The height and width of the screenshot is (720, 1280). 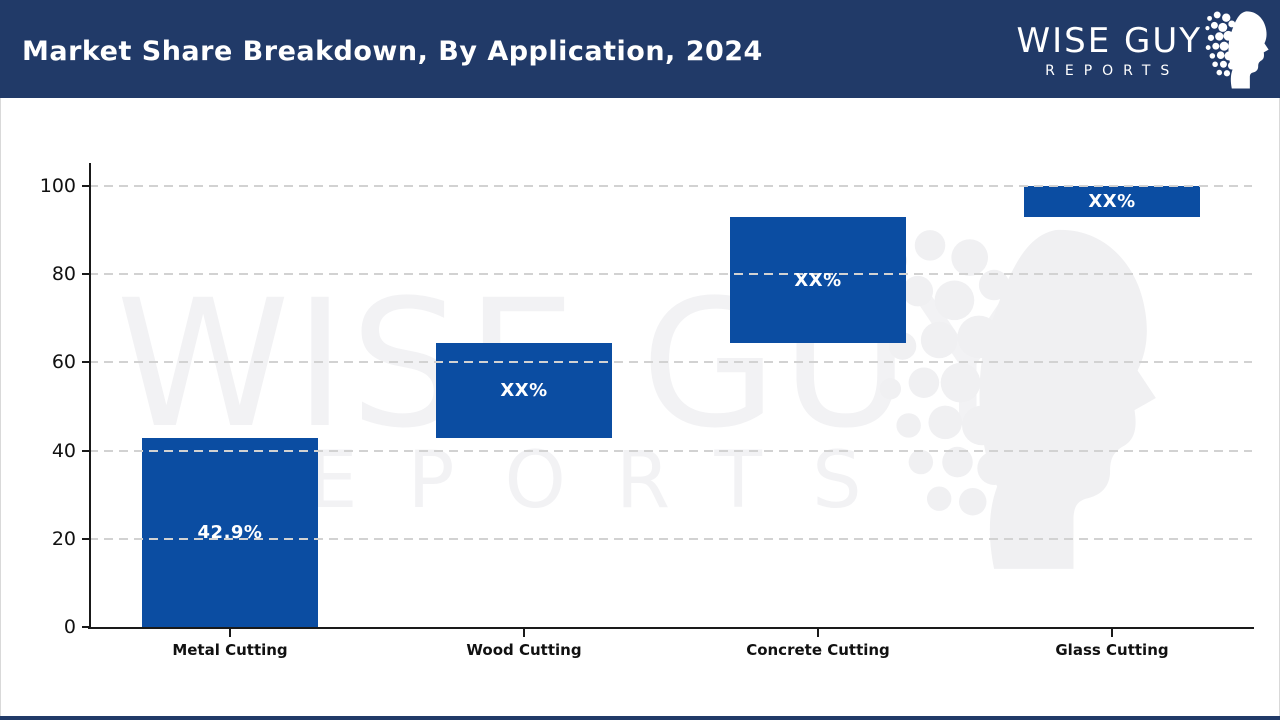 I want to click on x-axis-line, so click(x=671, y=628).